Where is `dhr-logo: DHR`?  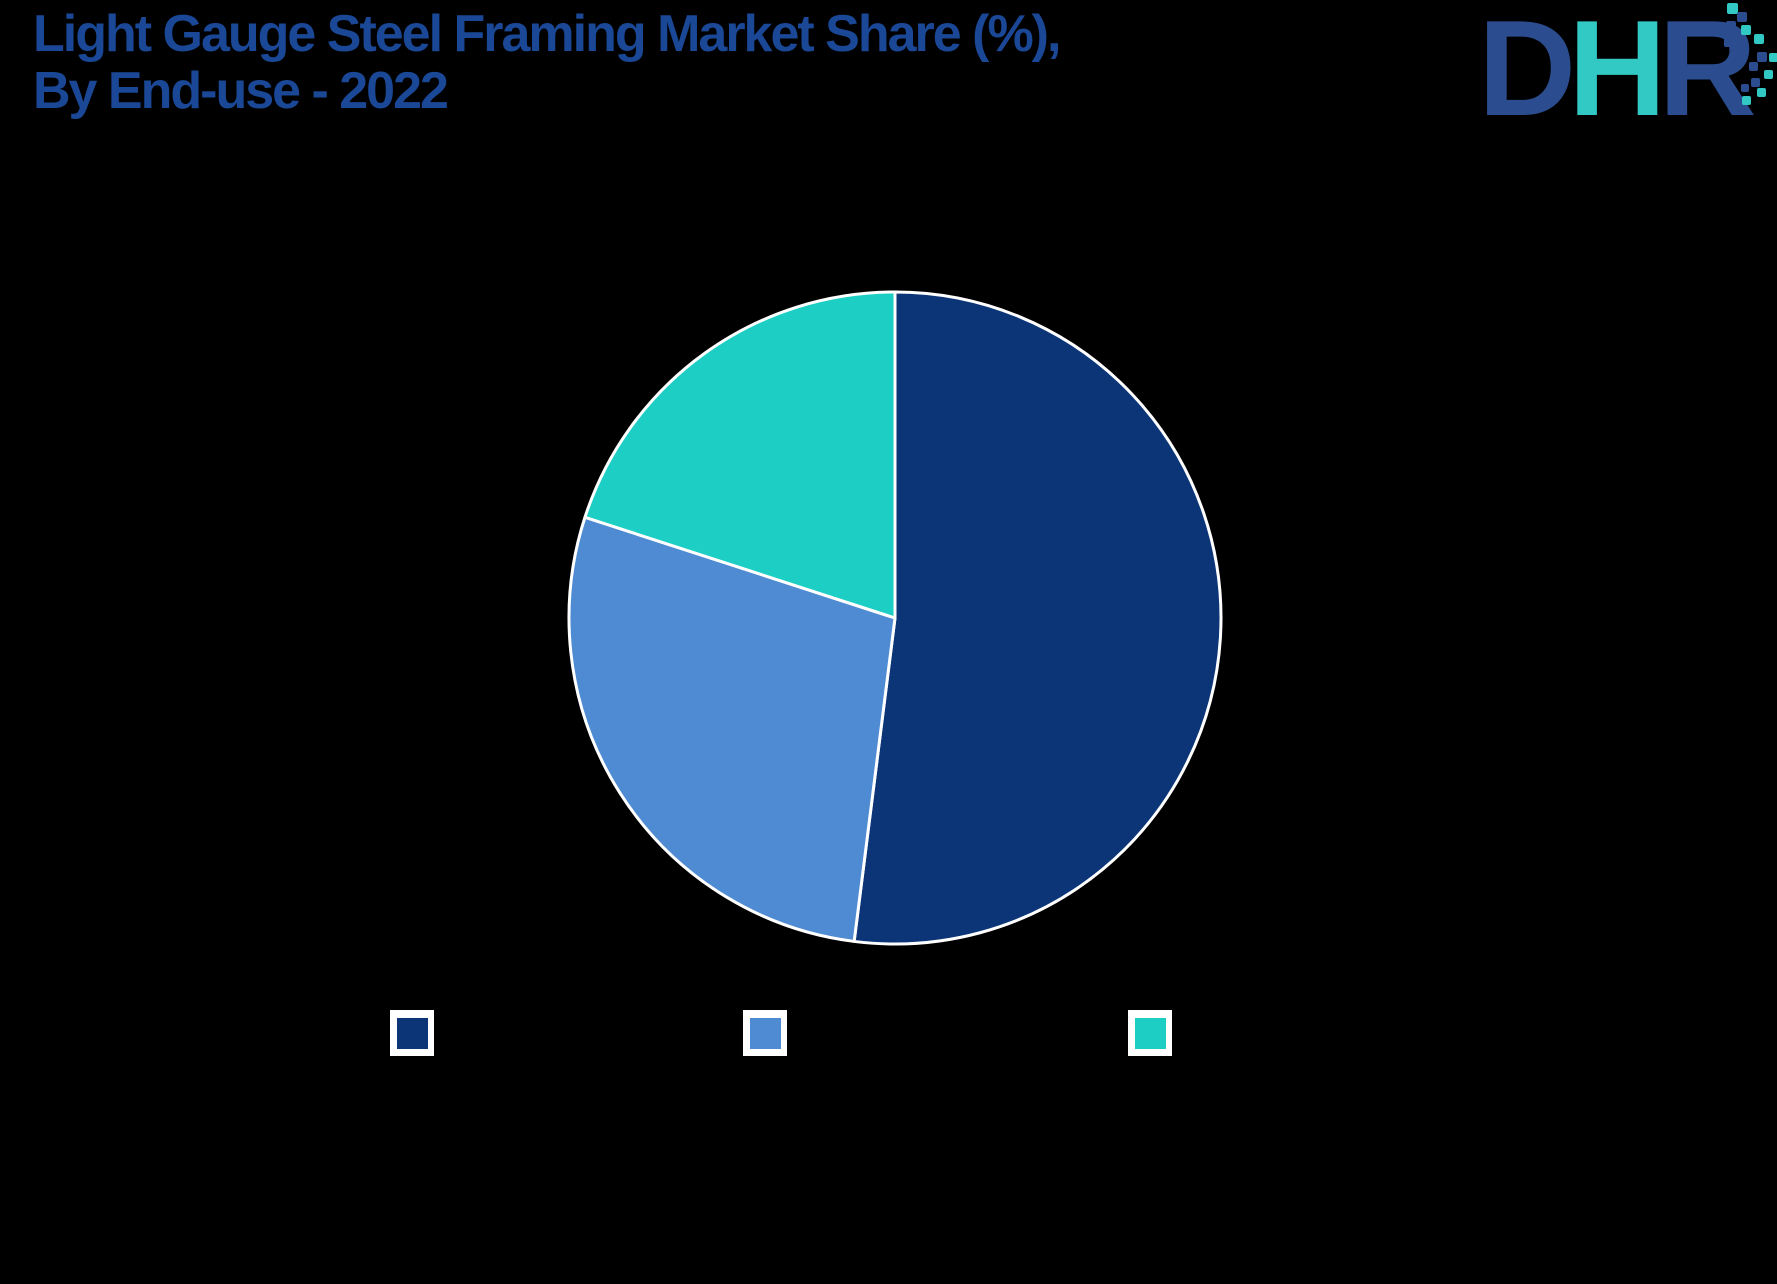
dhr-logo: DHR is located at coordinates (1627, 80).